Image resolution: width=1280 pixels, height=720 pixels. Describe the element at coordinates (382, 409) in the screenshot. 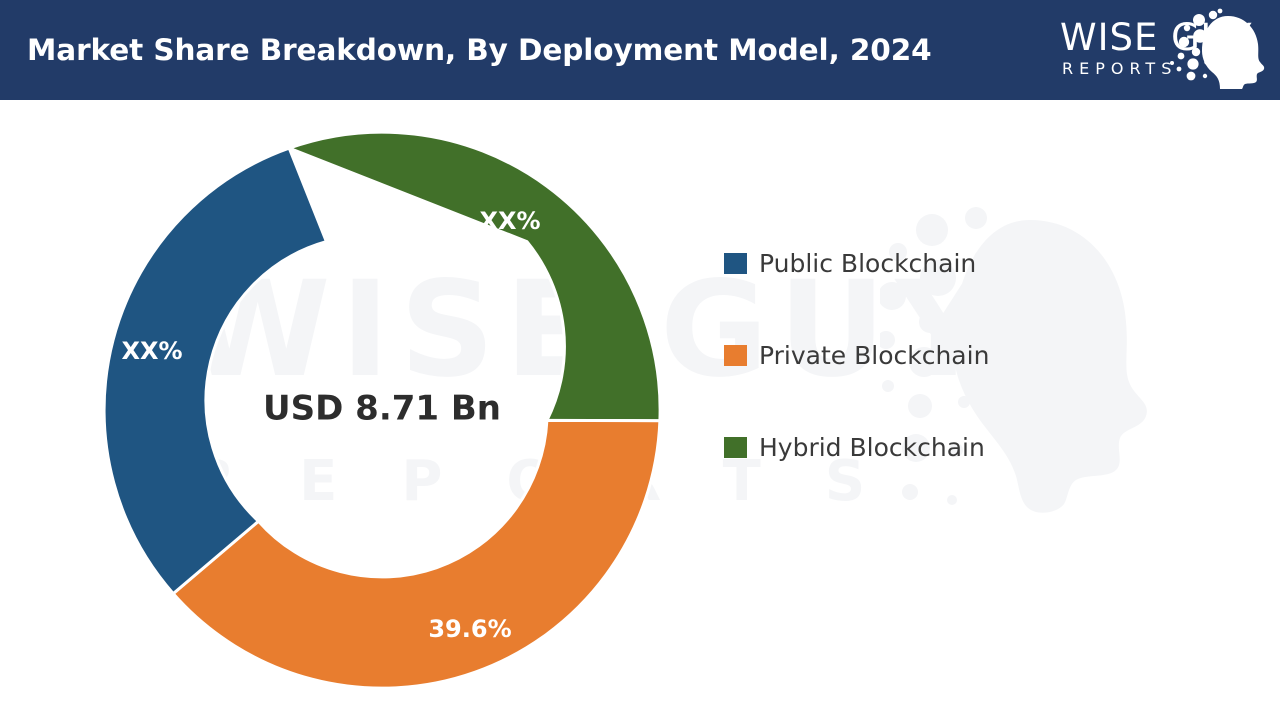

I see `donut-center-value: USD 8.71 Bn` at that location.